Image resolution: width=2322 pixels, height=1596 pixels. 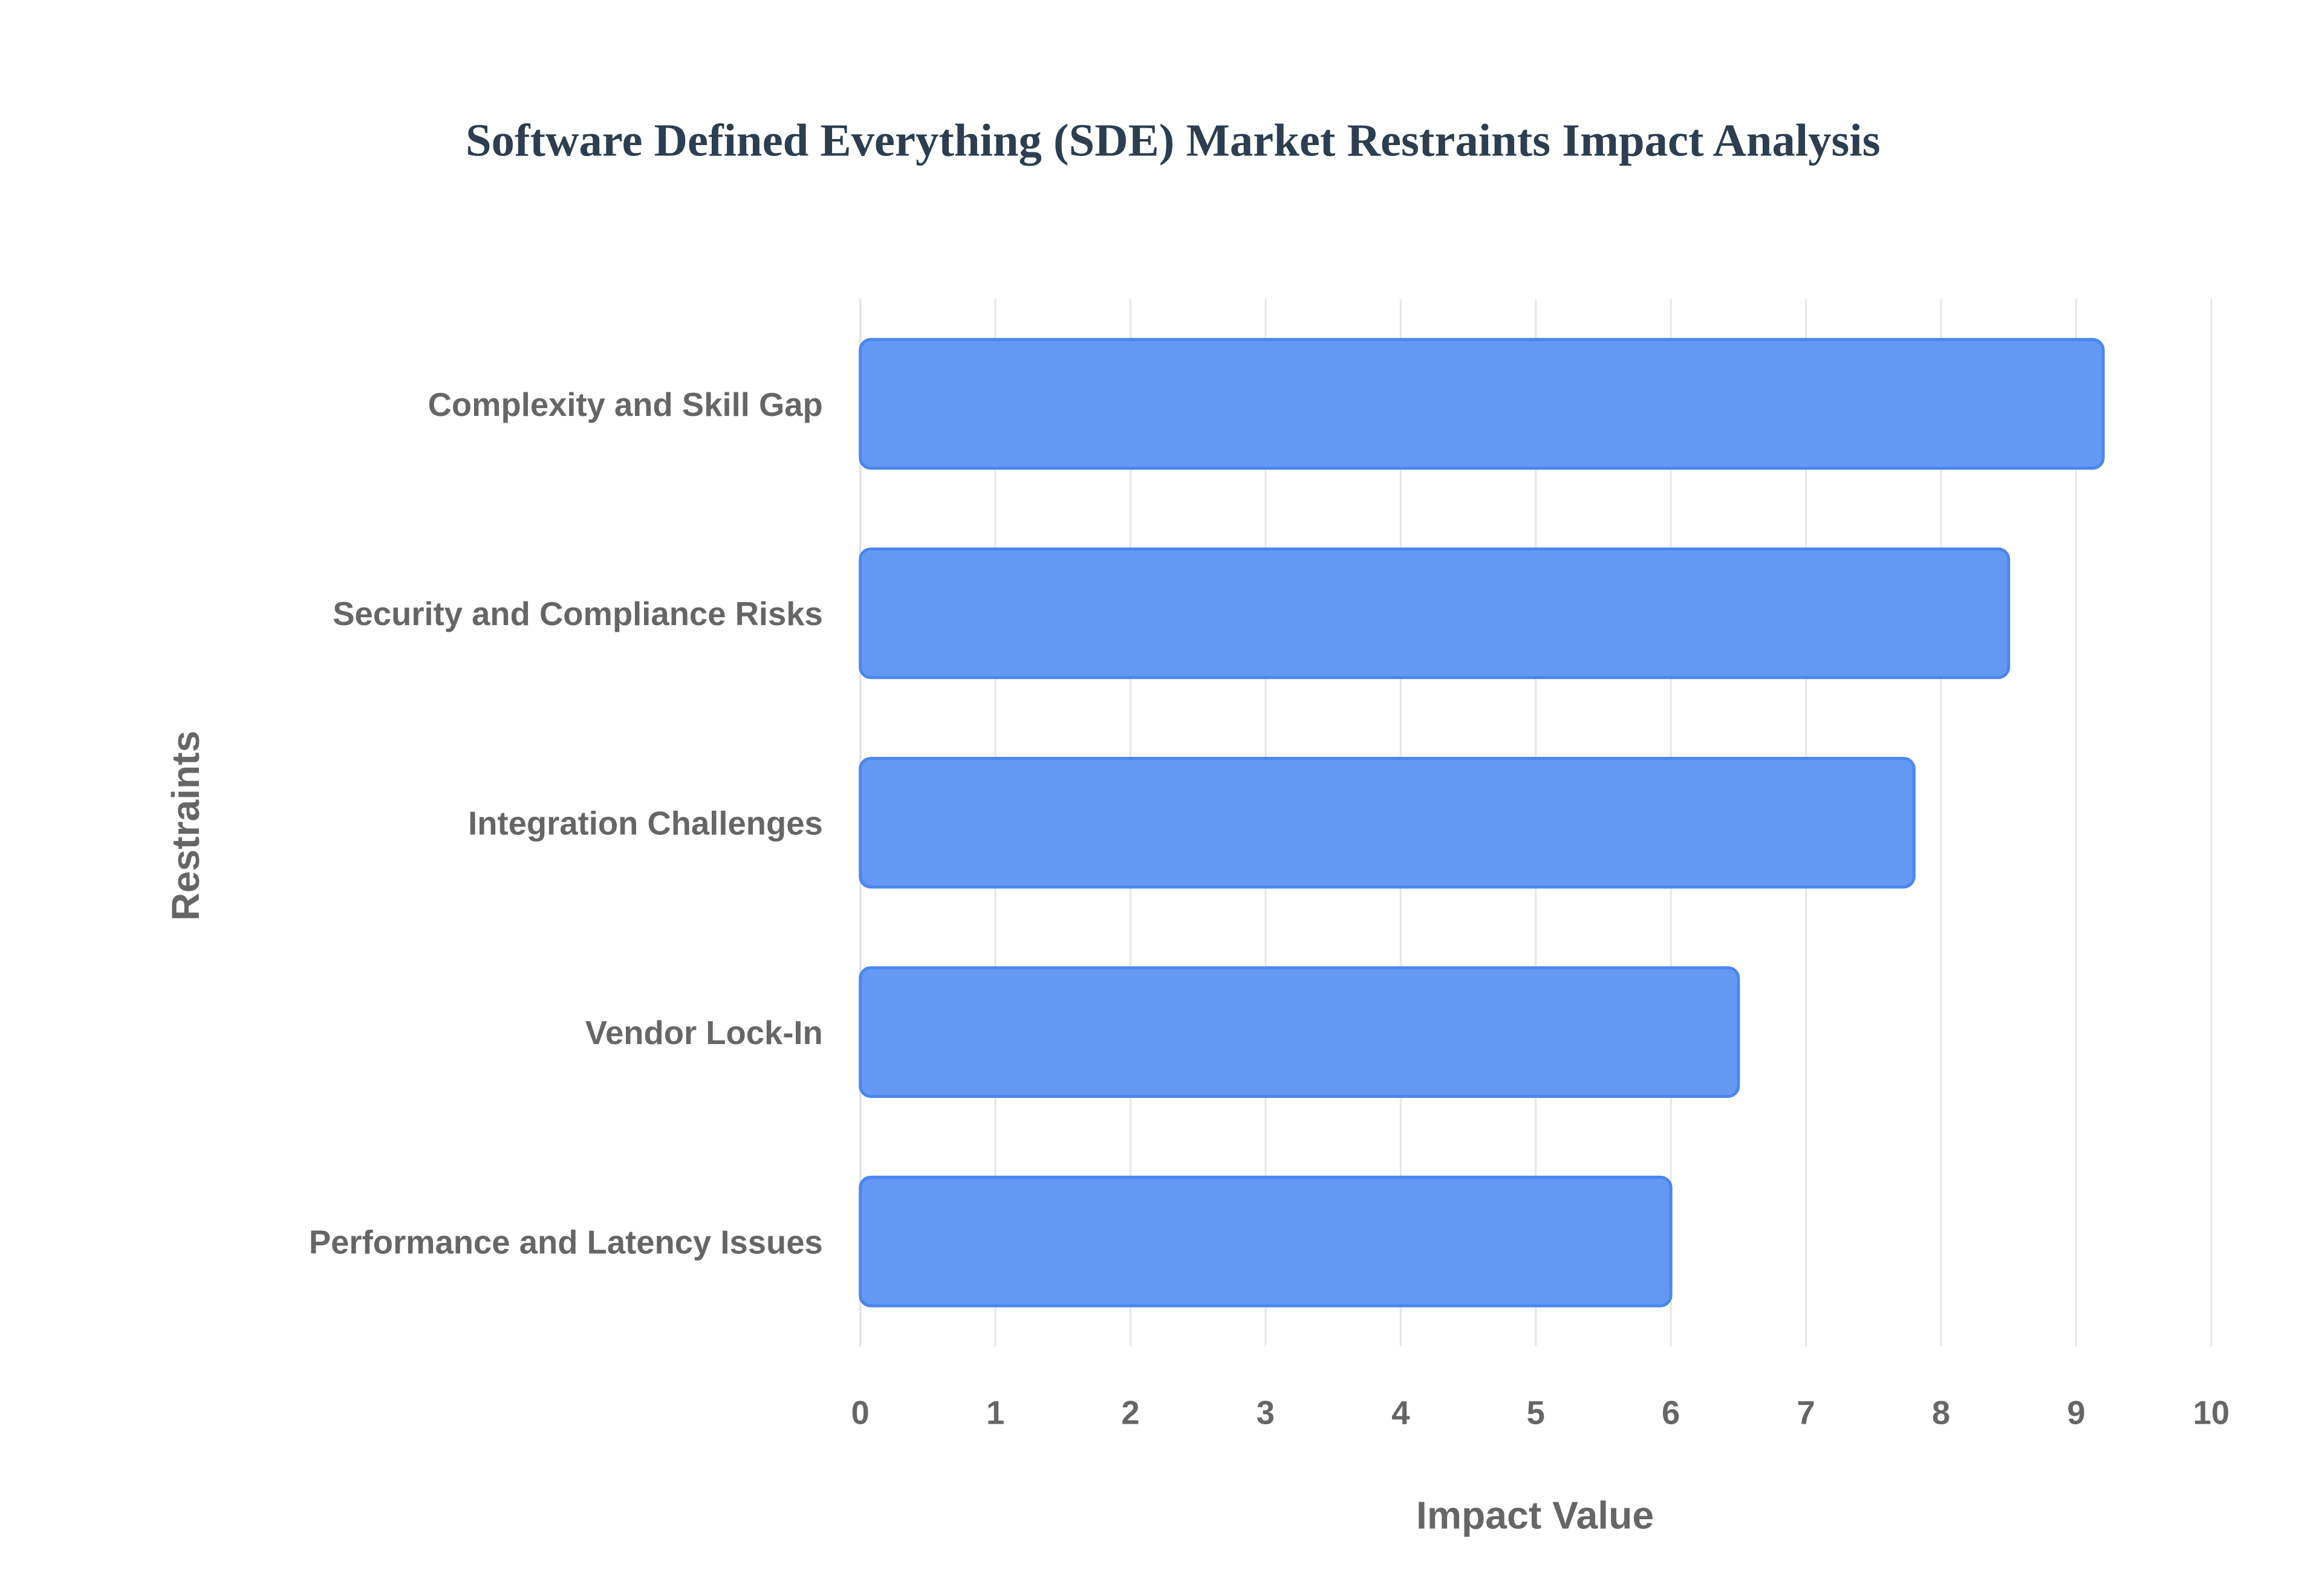 I want to click on category-label: Vendor Lock-In, so click(x=704, y=1032).